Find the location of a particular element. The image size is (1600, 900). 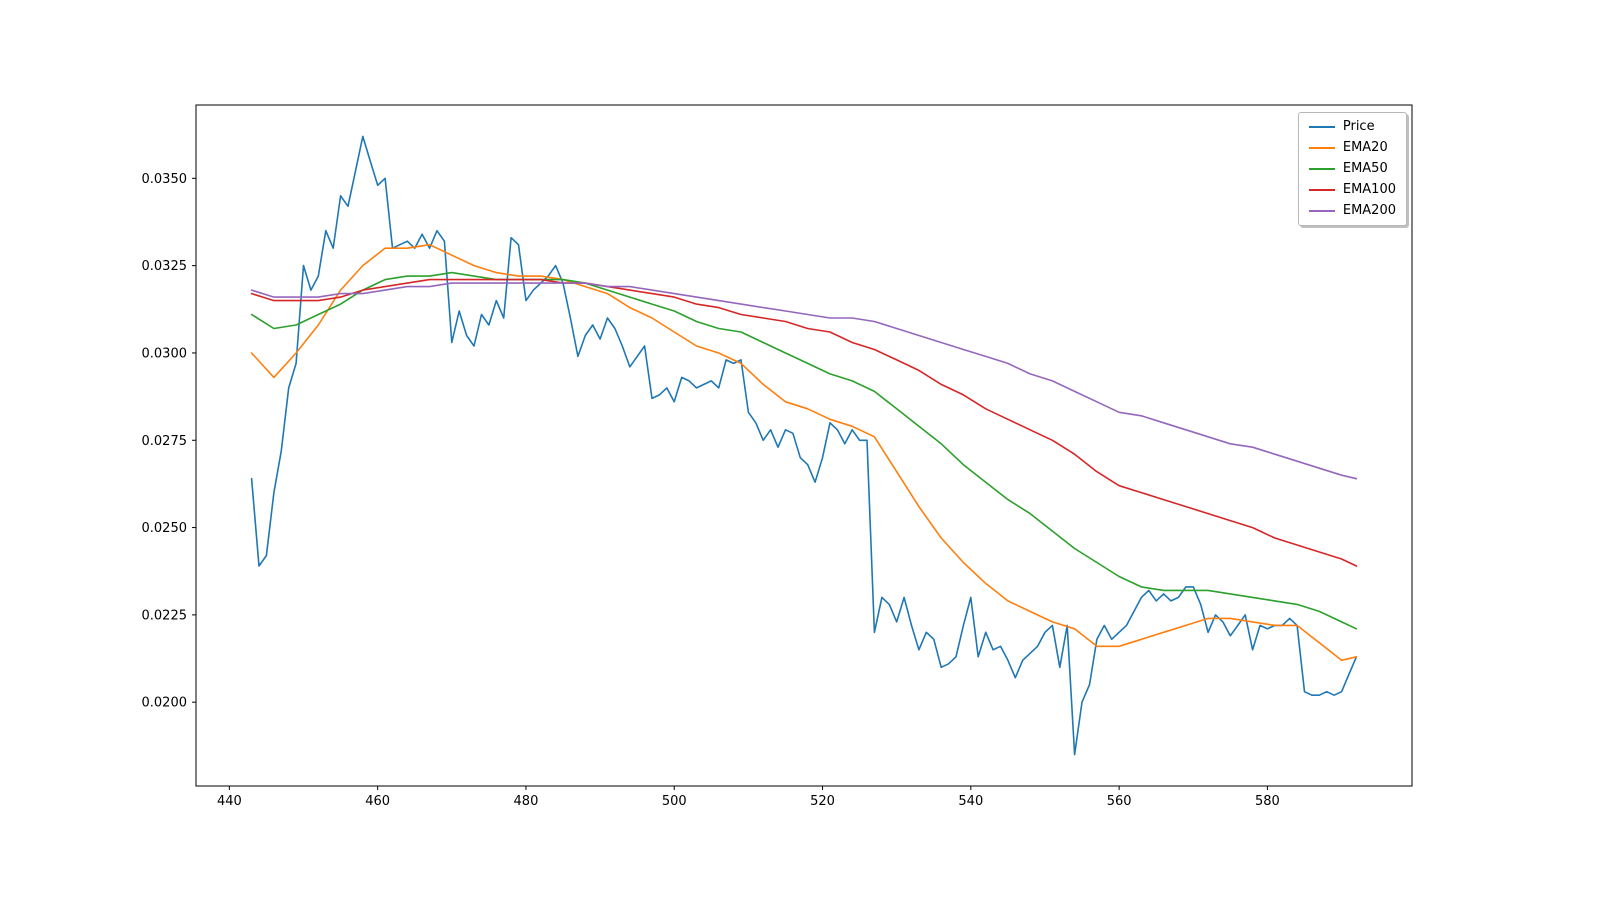

y-tick-label: 0.0350 is located at coordinates (165, 179).